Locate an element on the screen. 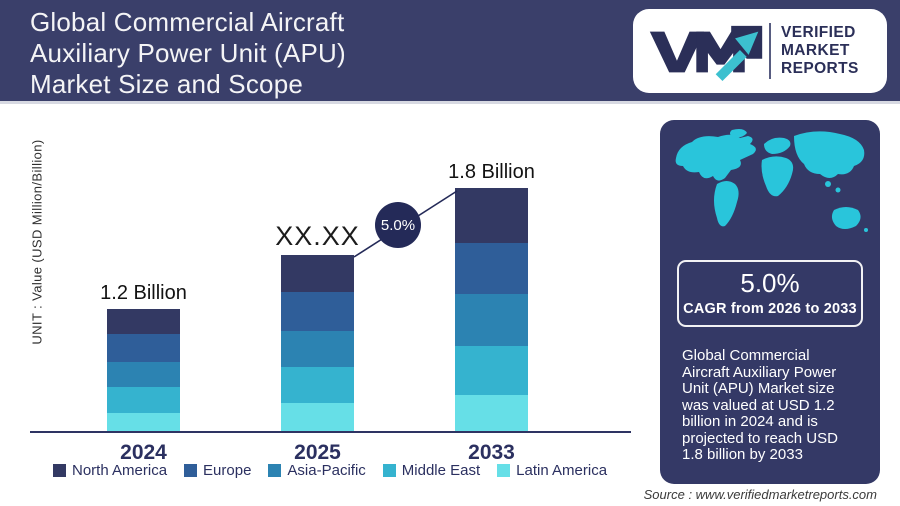 The width and height of the screenshot is (900, 506). cagr-value: 5.0% is located at coordinates (770, 283).